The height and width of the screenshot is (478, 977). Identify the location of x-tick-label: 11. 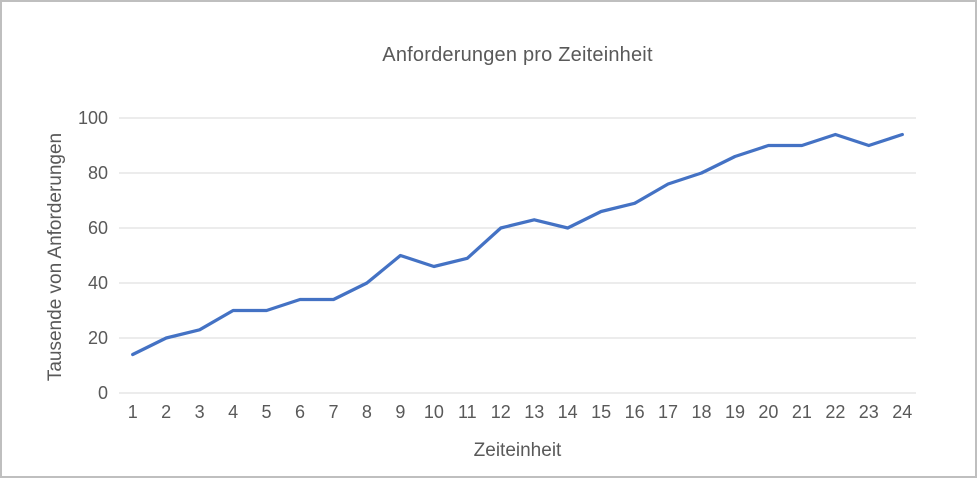
(467, 412).